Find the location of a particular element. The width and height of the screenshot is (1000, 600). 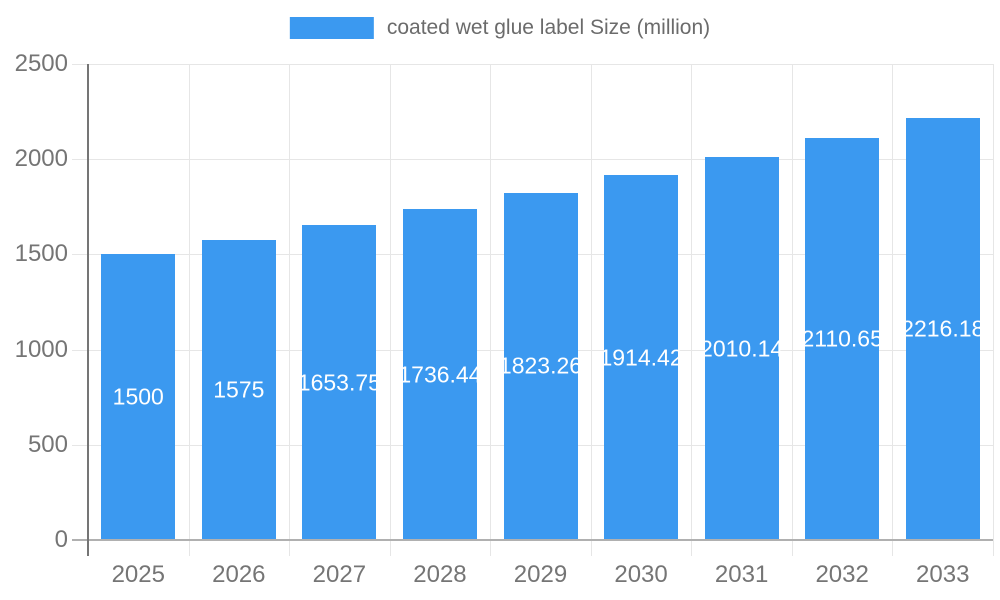

x-axis-baseline is located at coordinates (532, 540).